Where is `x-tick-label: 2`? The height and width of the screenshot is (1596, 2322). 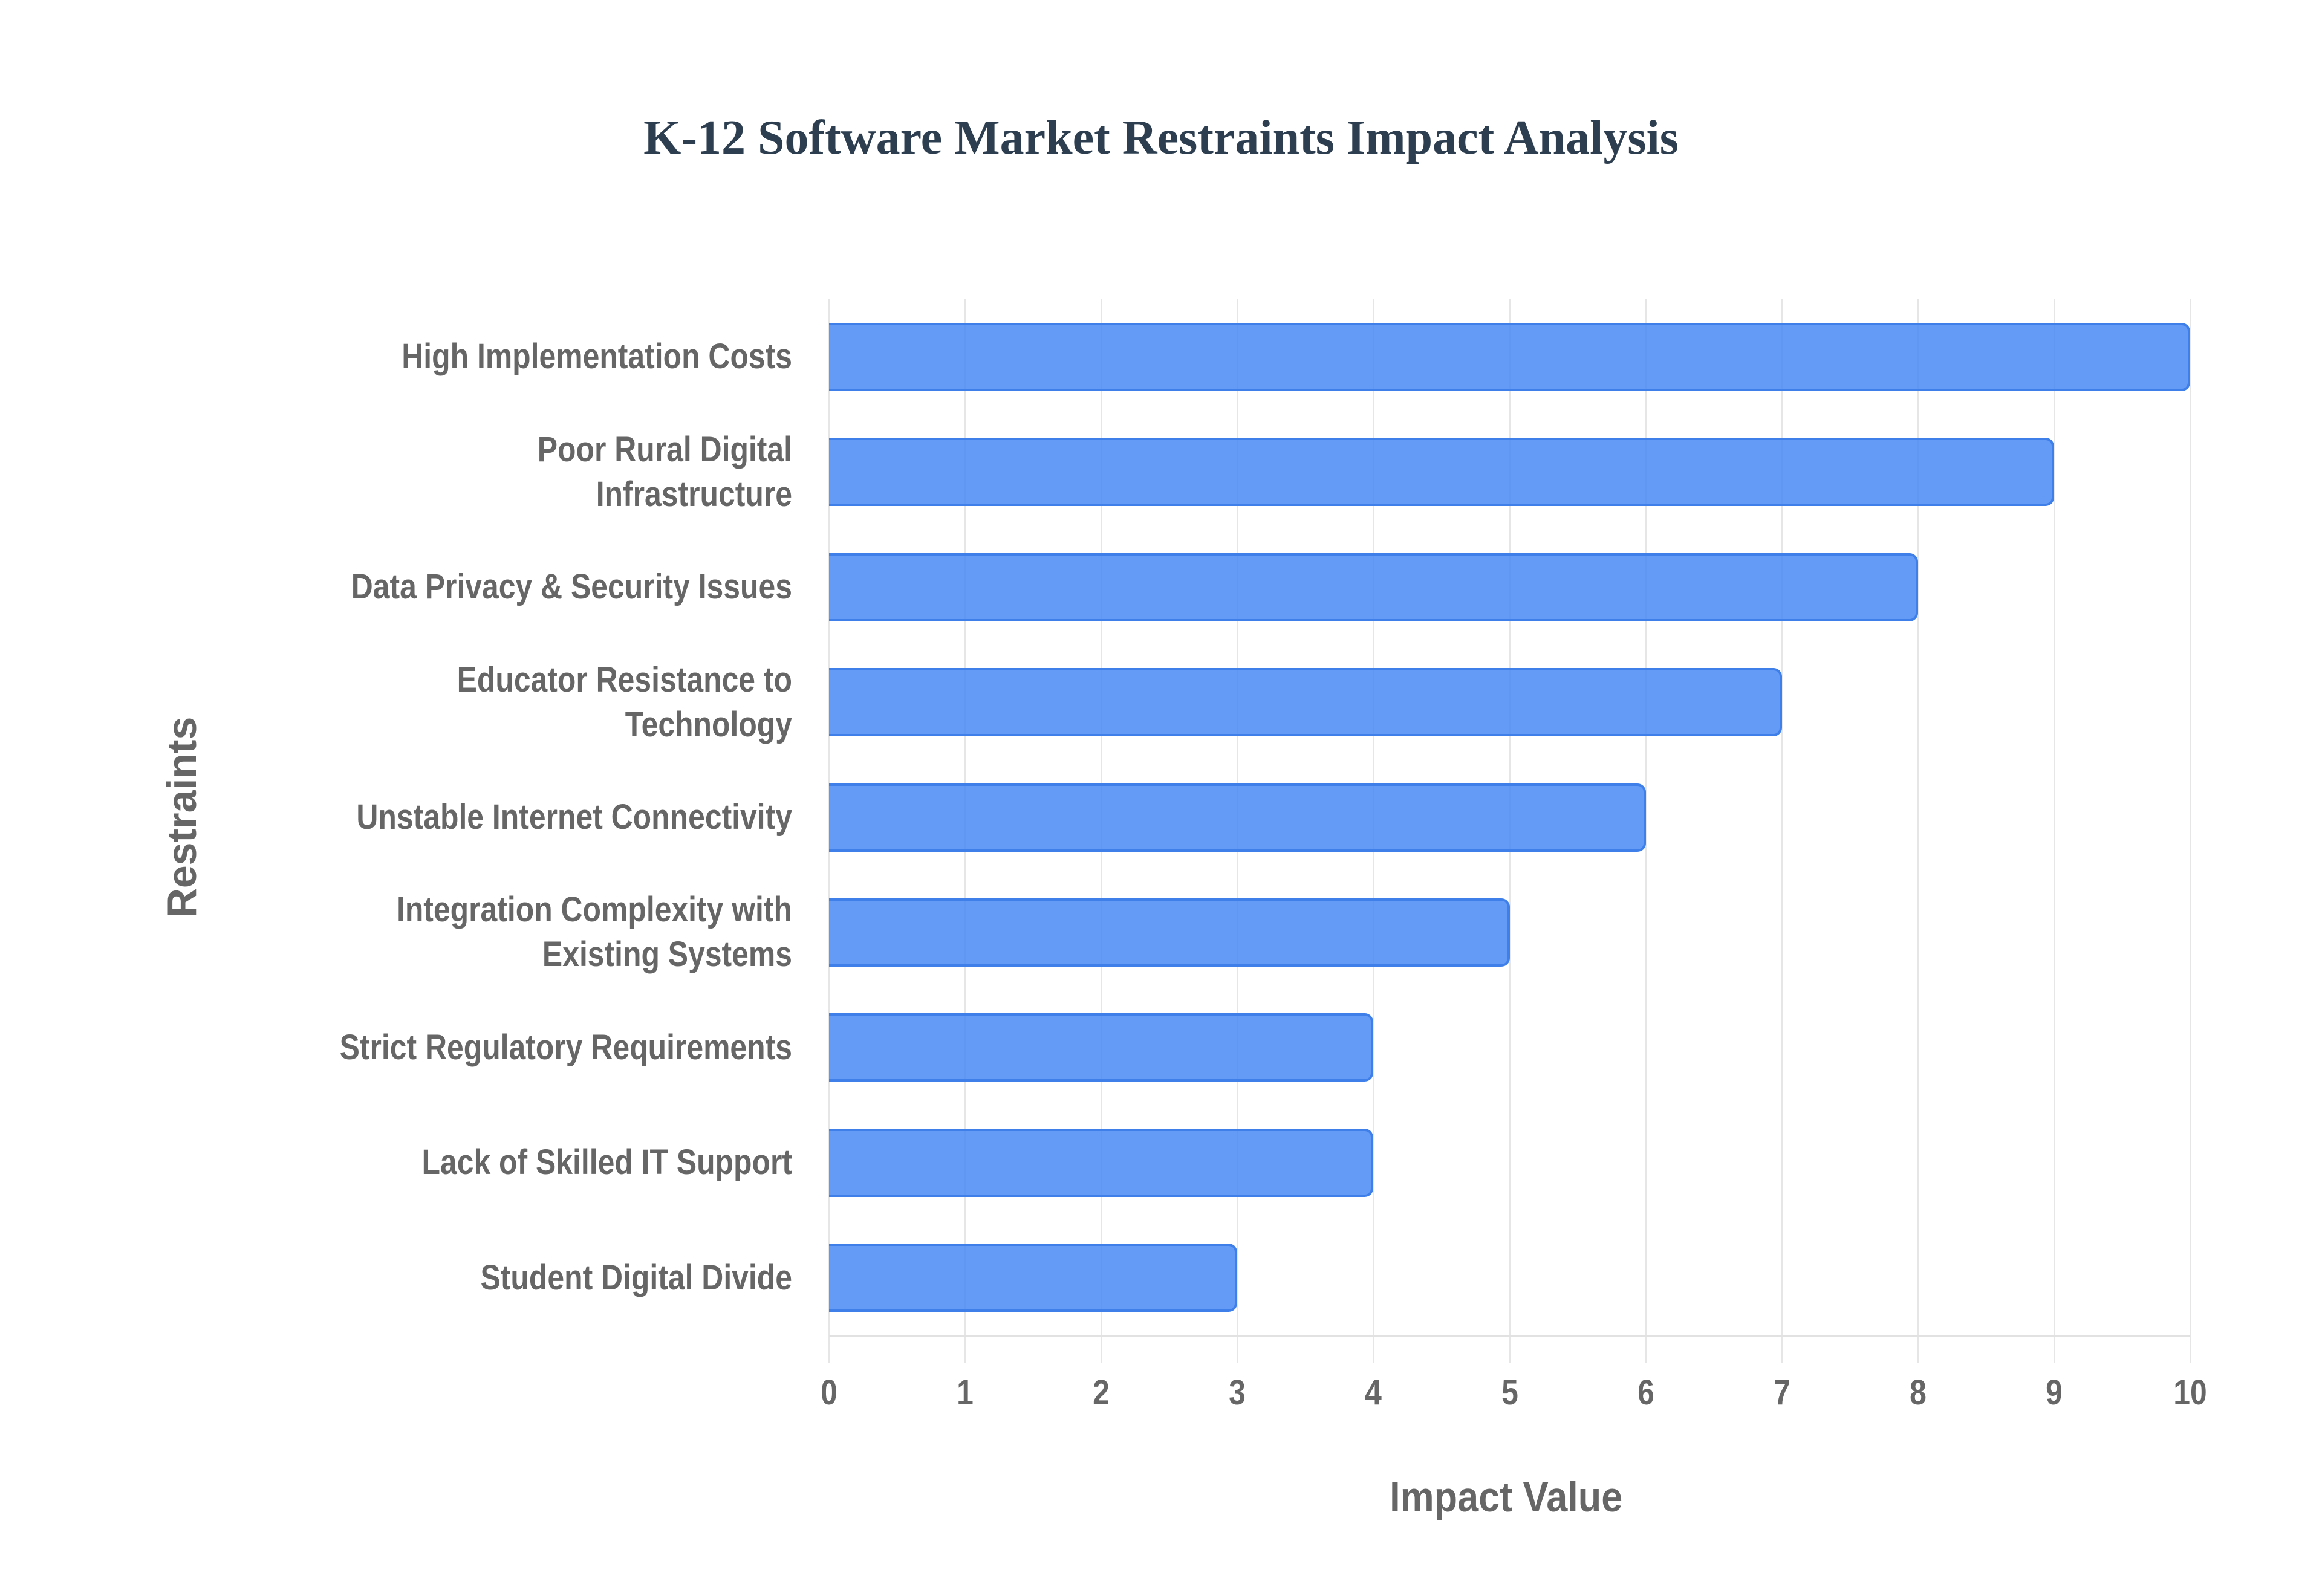 x-tick-label: 2 is located at coordinates (1101, 1392).